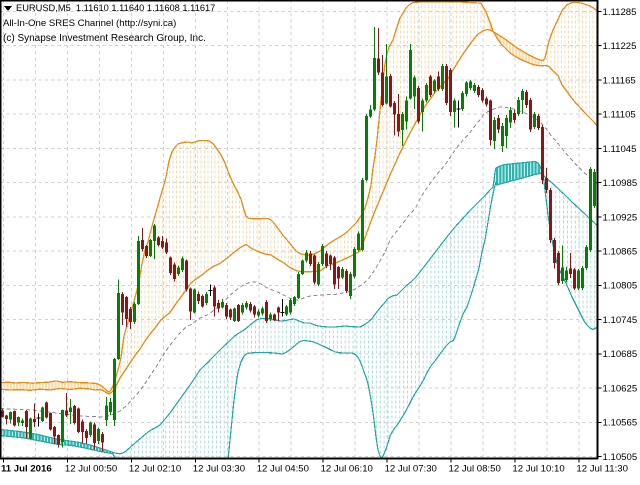 This screenshot has height=485, width=640. Describe the element at coordinates (620, 286) in the screenshot. I see `svg-text: 1.10805` at that location.